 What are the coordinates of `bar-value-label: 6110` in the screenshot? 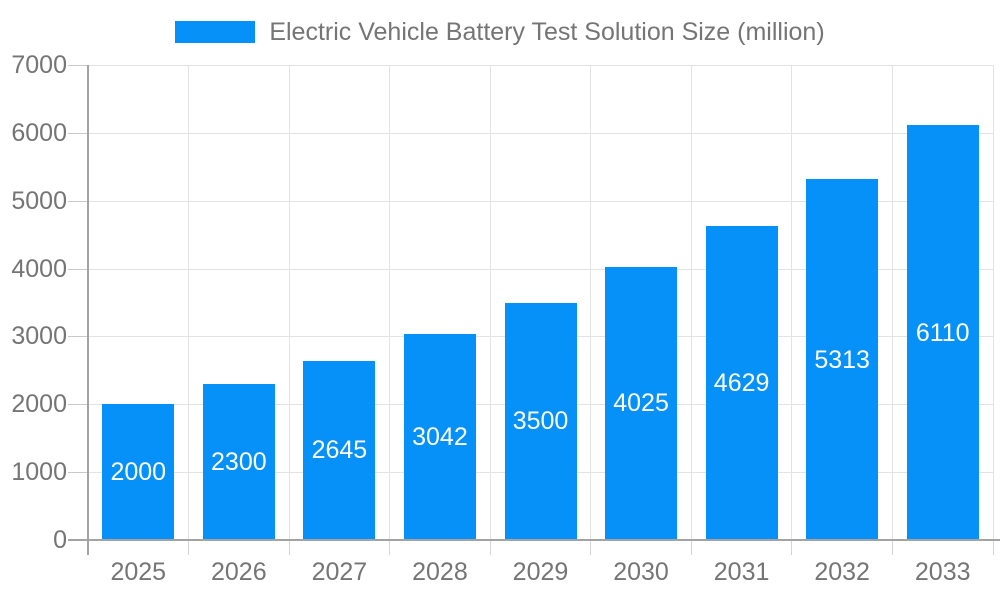 It's located at (942, 332).